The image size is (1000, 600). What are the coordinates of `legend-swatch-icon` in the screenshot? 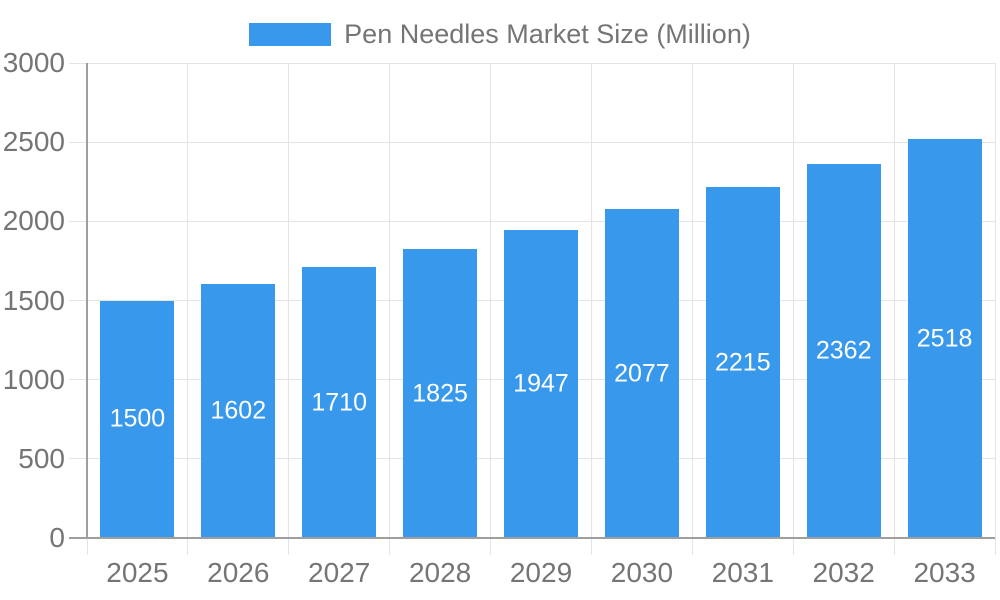 It's located at (290, 34).